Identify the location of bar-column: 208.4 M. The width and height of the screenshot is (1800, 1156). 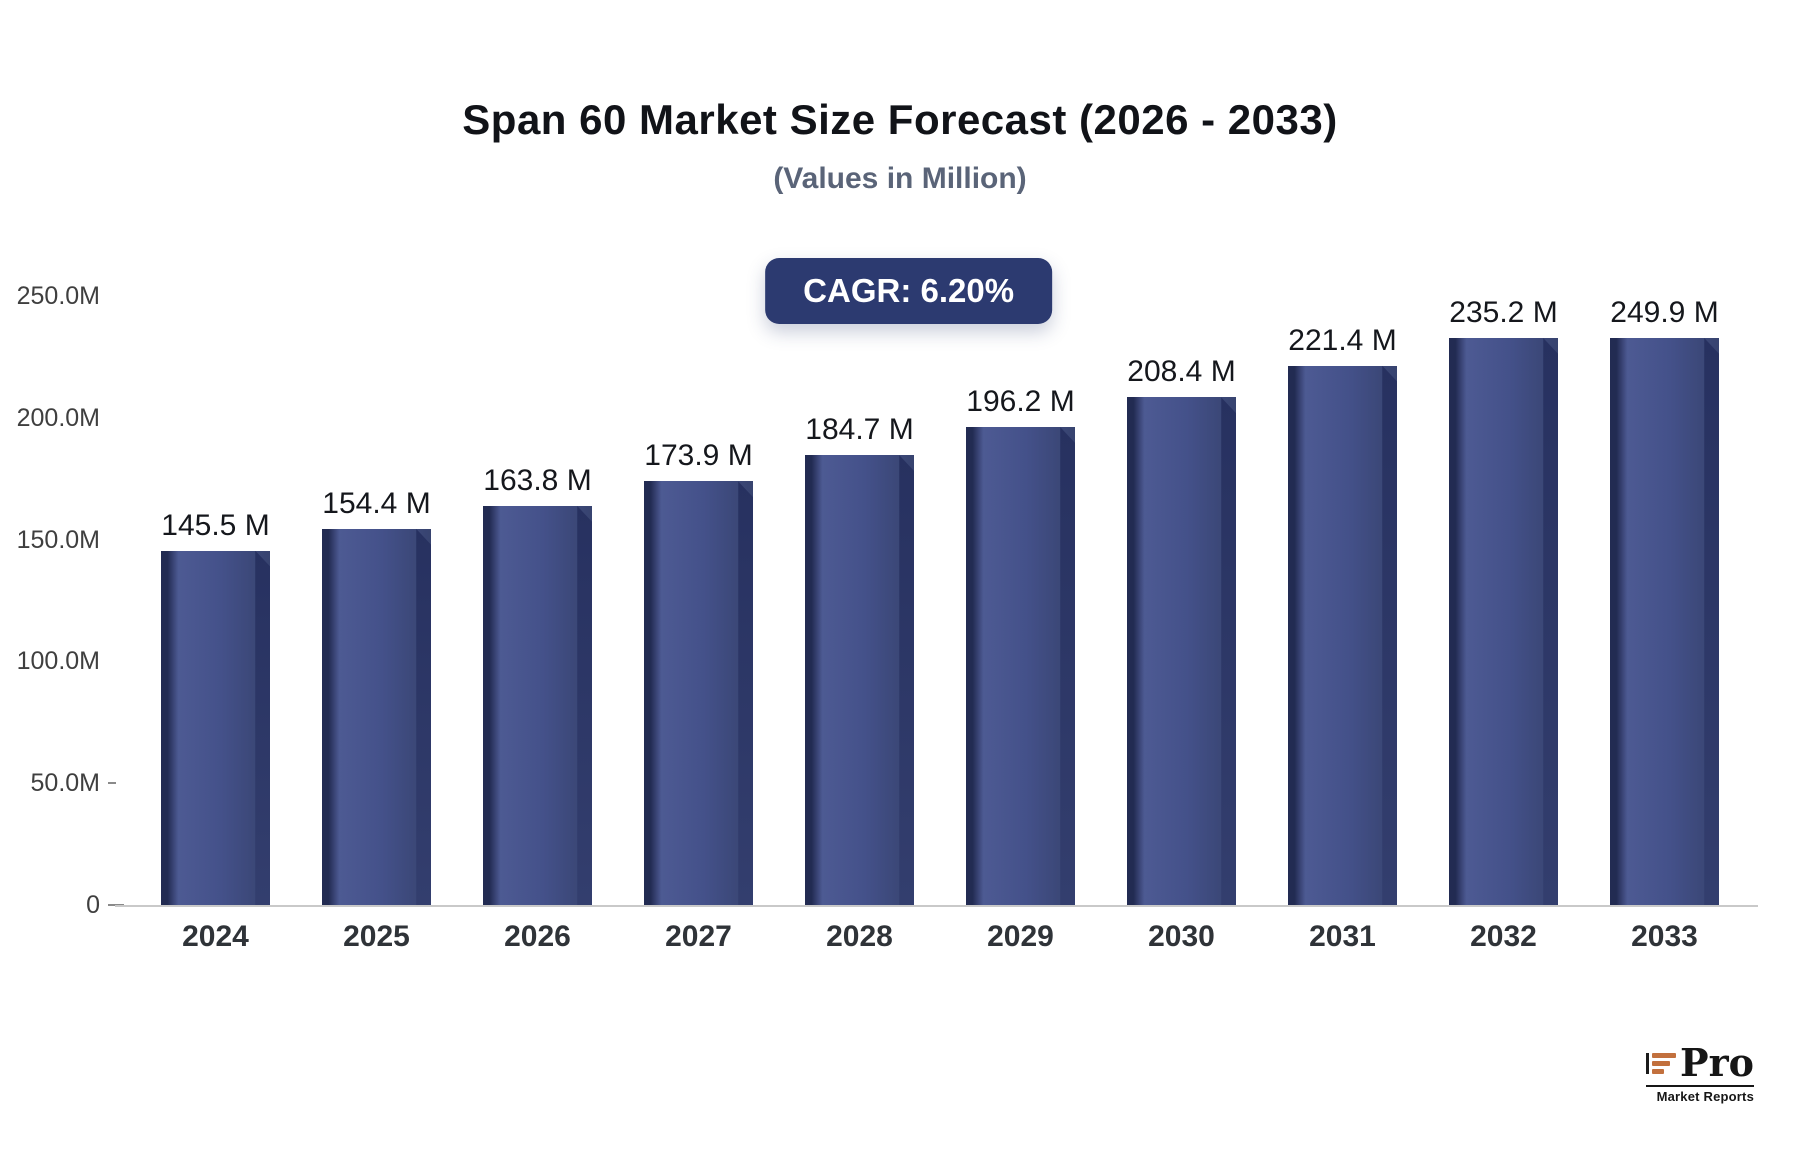
(1181, 600).